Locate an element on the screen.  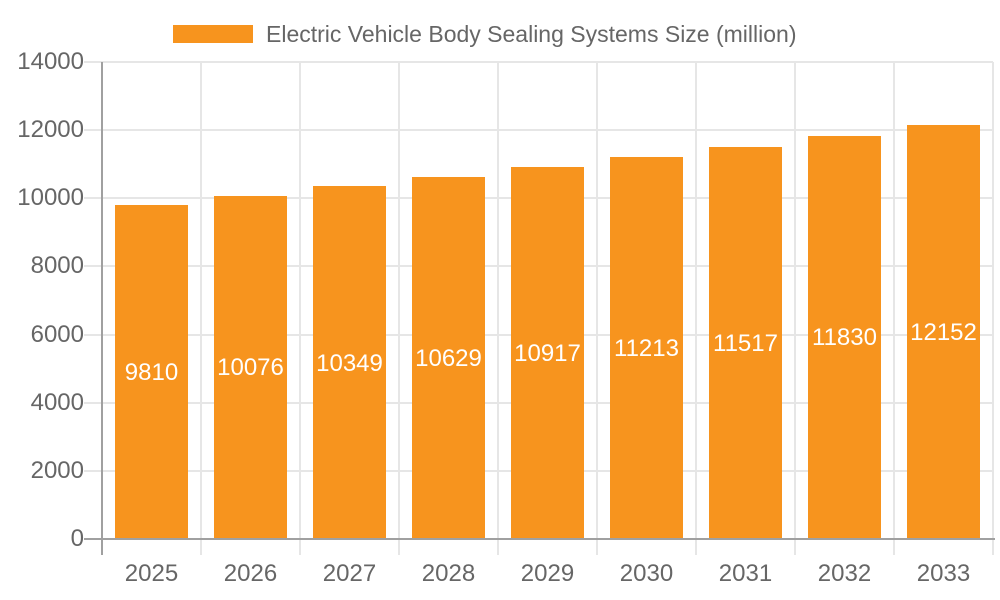
y-tick-label: 14000 is located at coordinates (50, 61).